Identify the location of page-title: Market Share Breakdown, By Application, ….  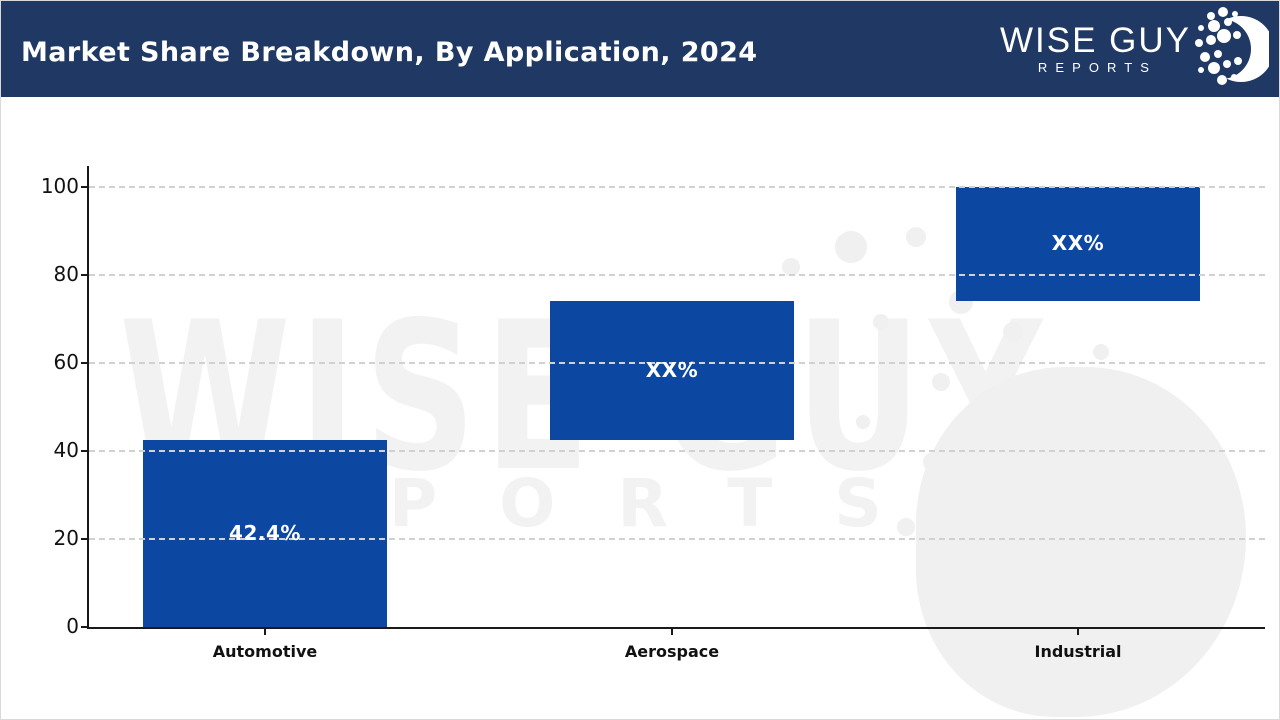
(389, 52).